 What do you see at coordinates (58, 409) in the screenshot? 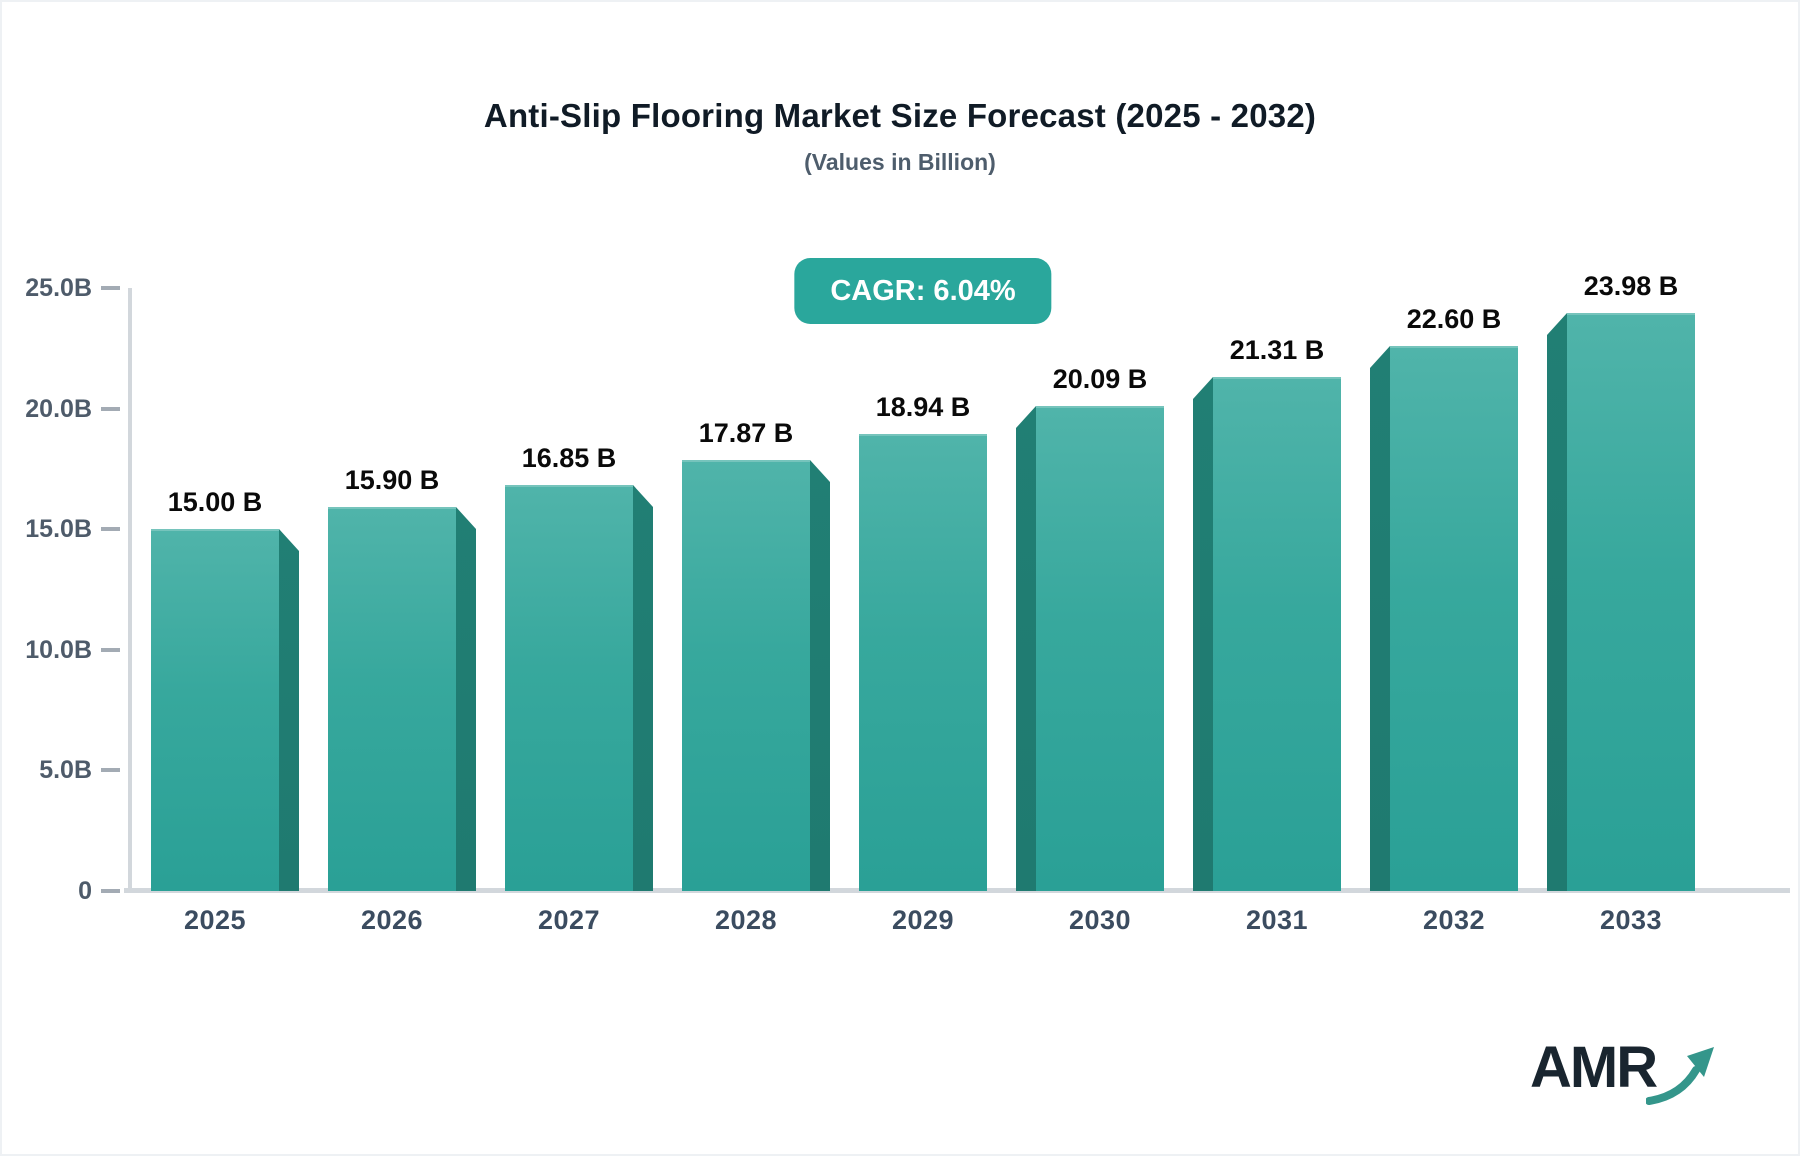
I see `y-tick-label: 20.0B` at bounding box center [58, 409].